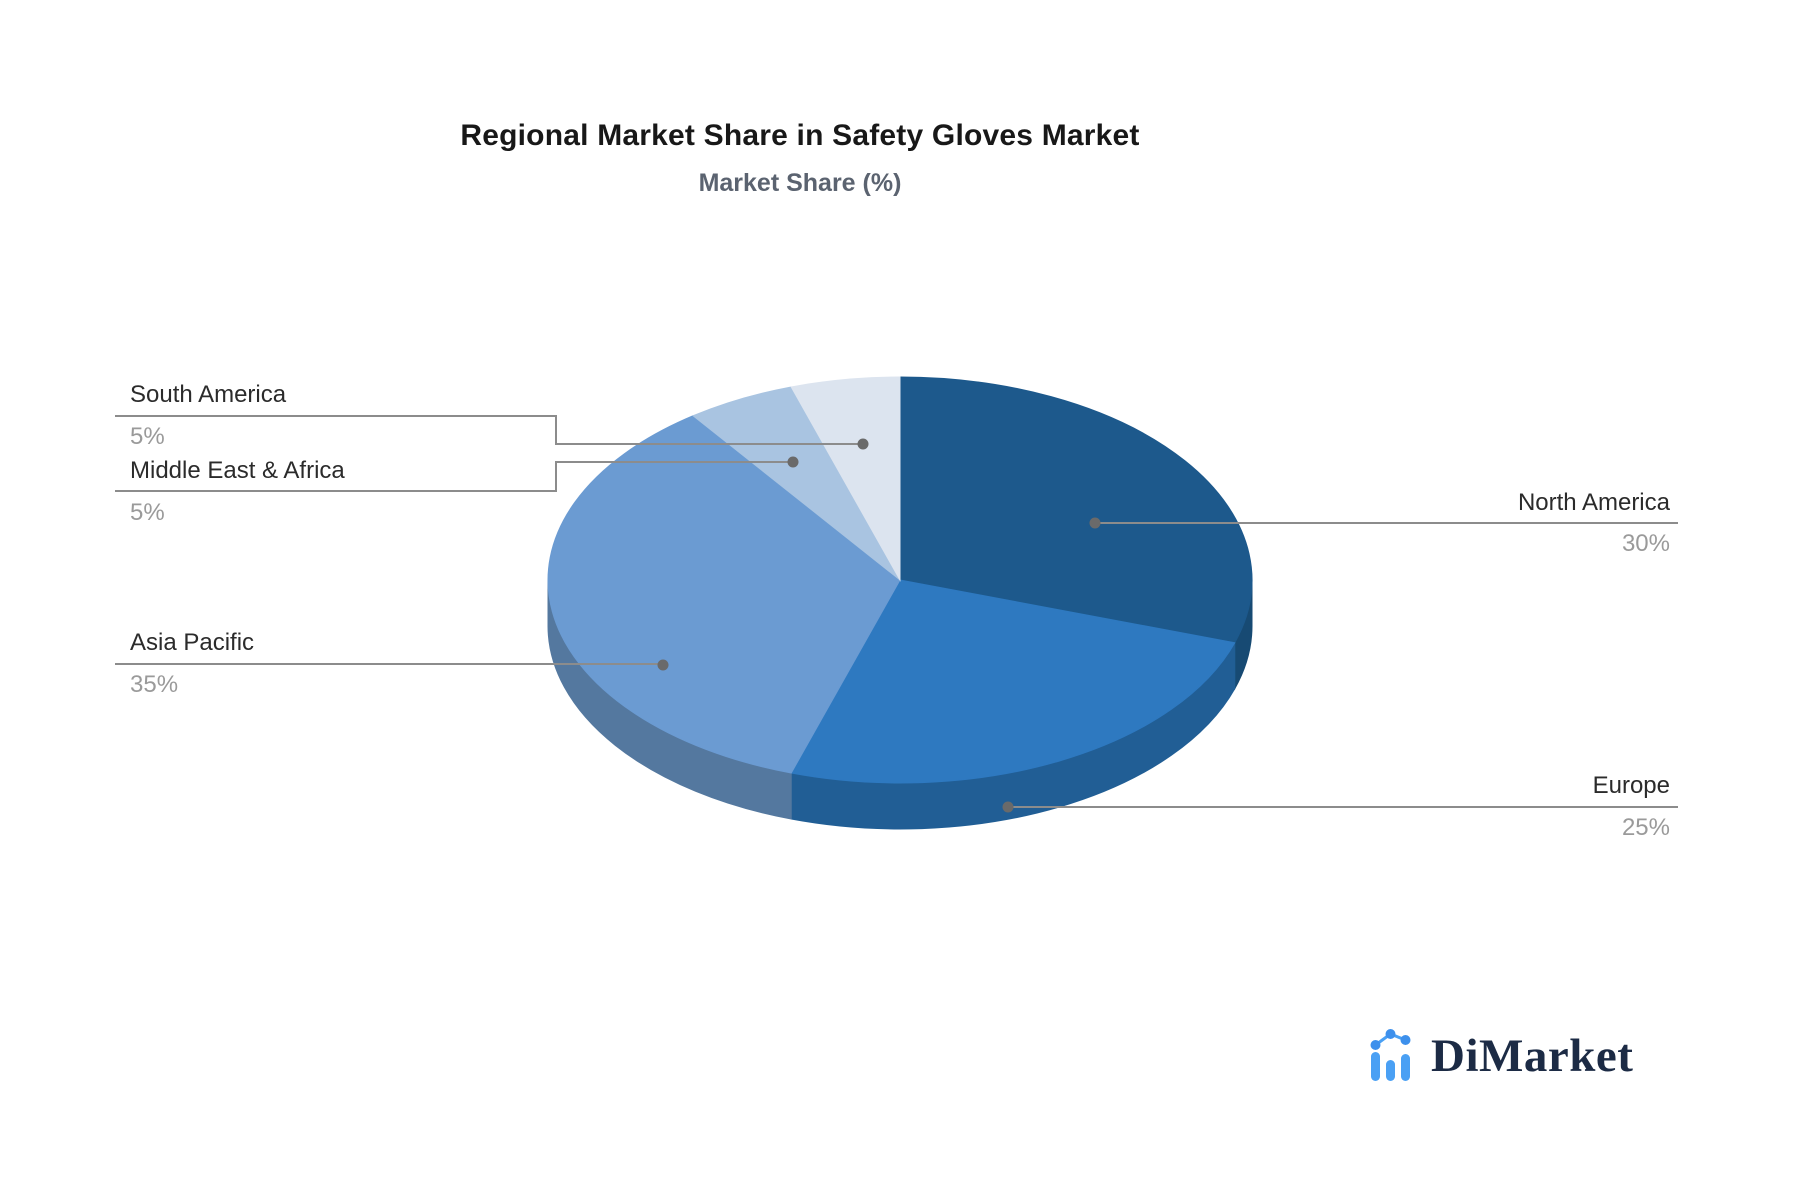 The width and height of the screenshot is (1800, 1196). What do you see at coordinates (724, 594) in the screenshot?
I see `pie-slice-asia-pacific` at bounding box center [724, 594].